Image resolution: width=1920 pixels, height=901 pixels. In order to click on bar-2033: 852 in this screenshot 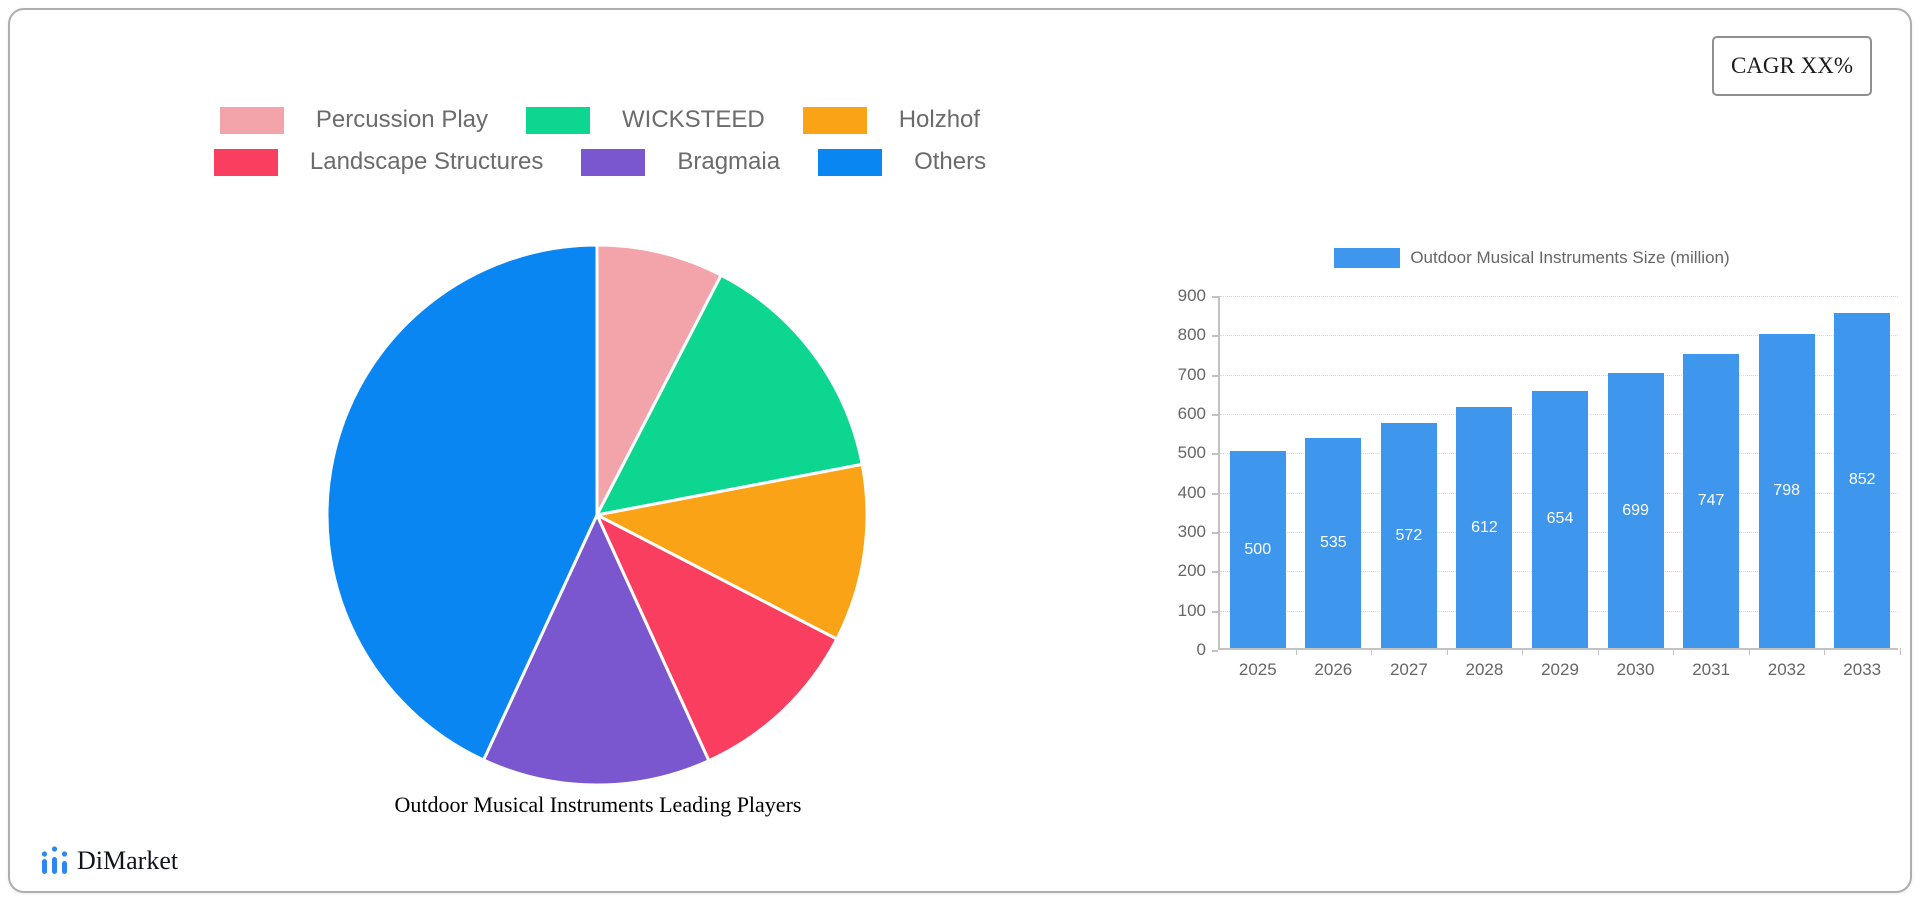, I will do `click(1862, 480)`.